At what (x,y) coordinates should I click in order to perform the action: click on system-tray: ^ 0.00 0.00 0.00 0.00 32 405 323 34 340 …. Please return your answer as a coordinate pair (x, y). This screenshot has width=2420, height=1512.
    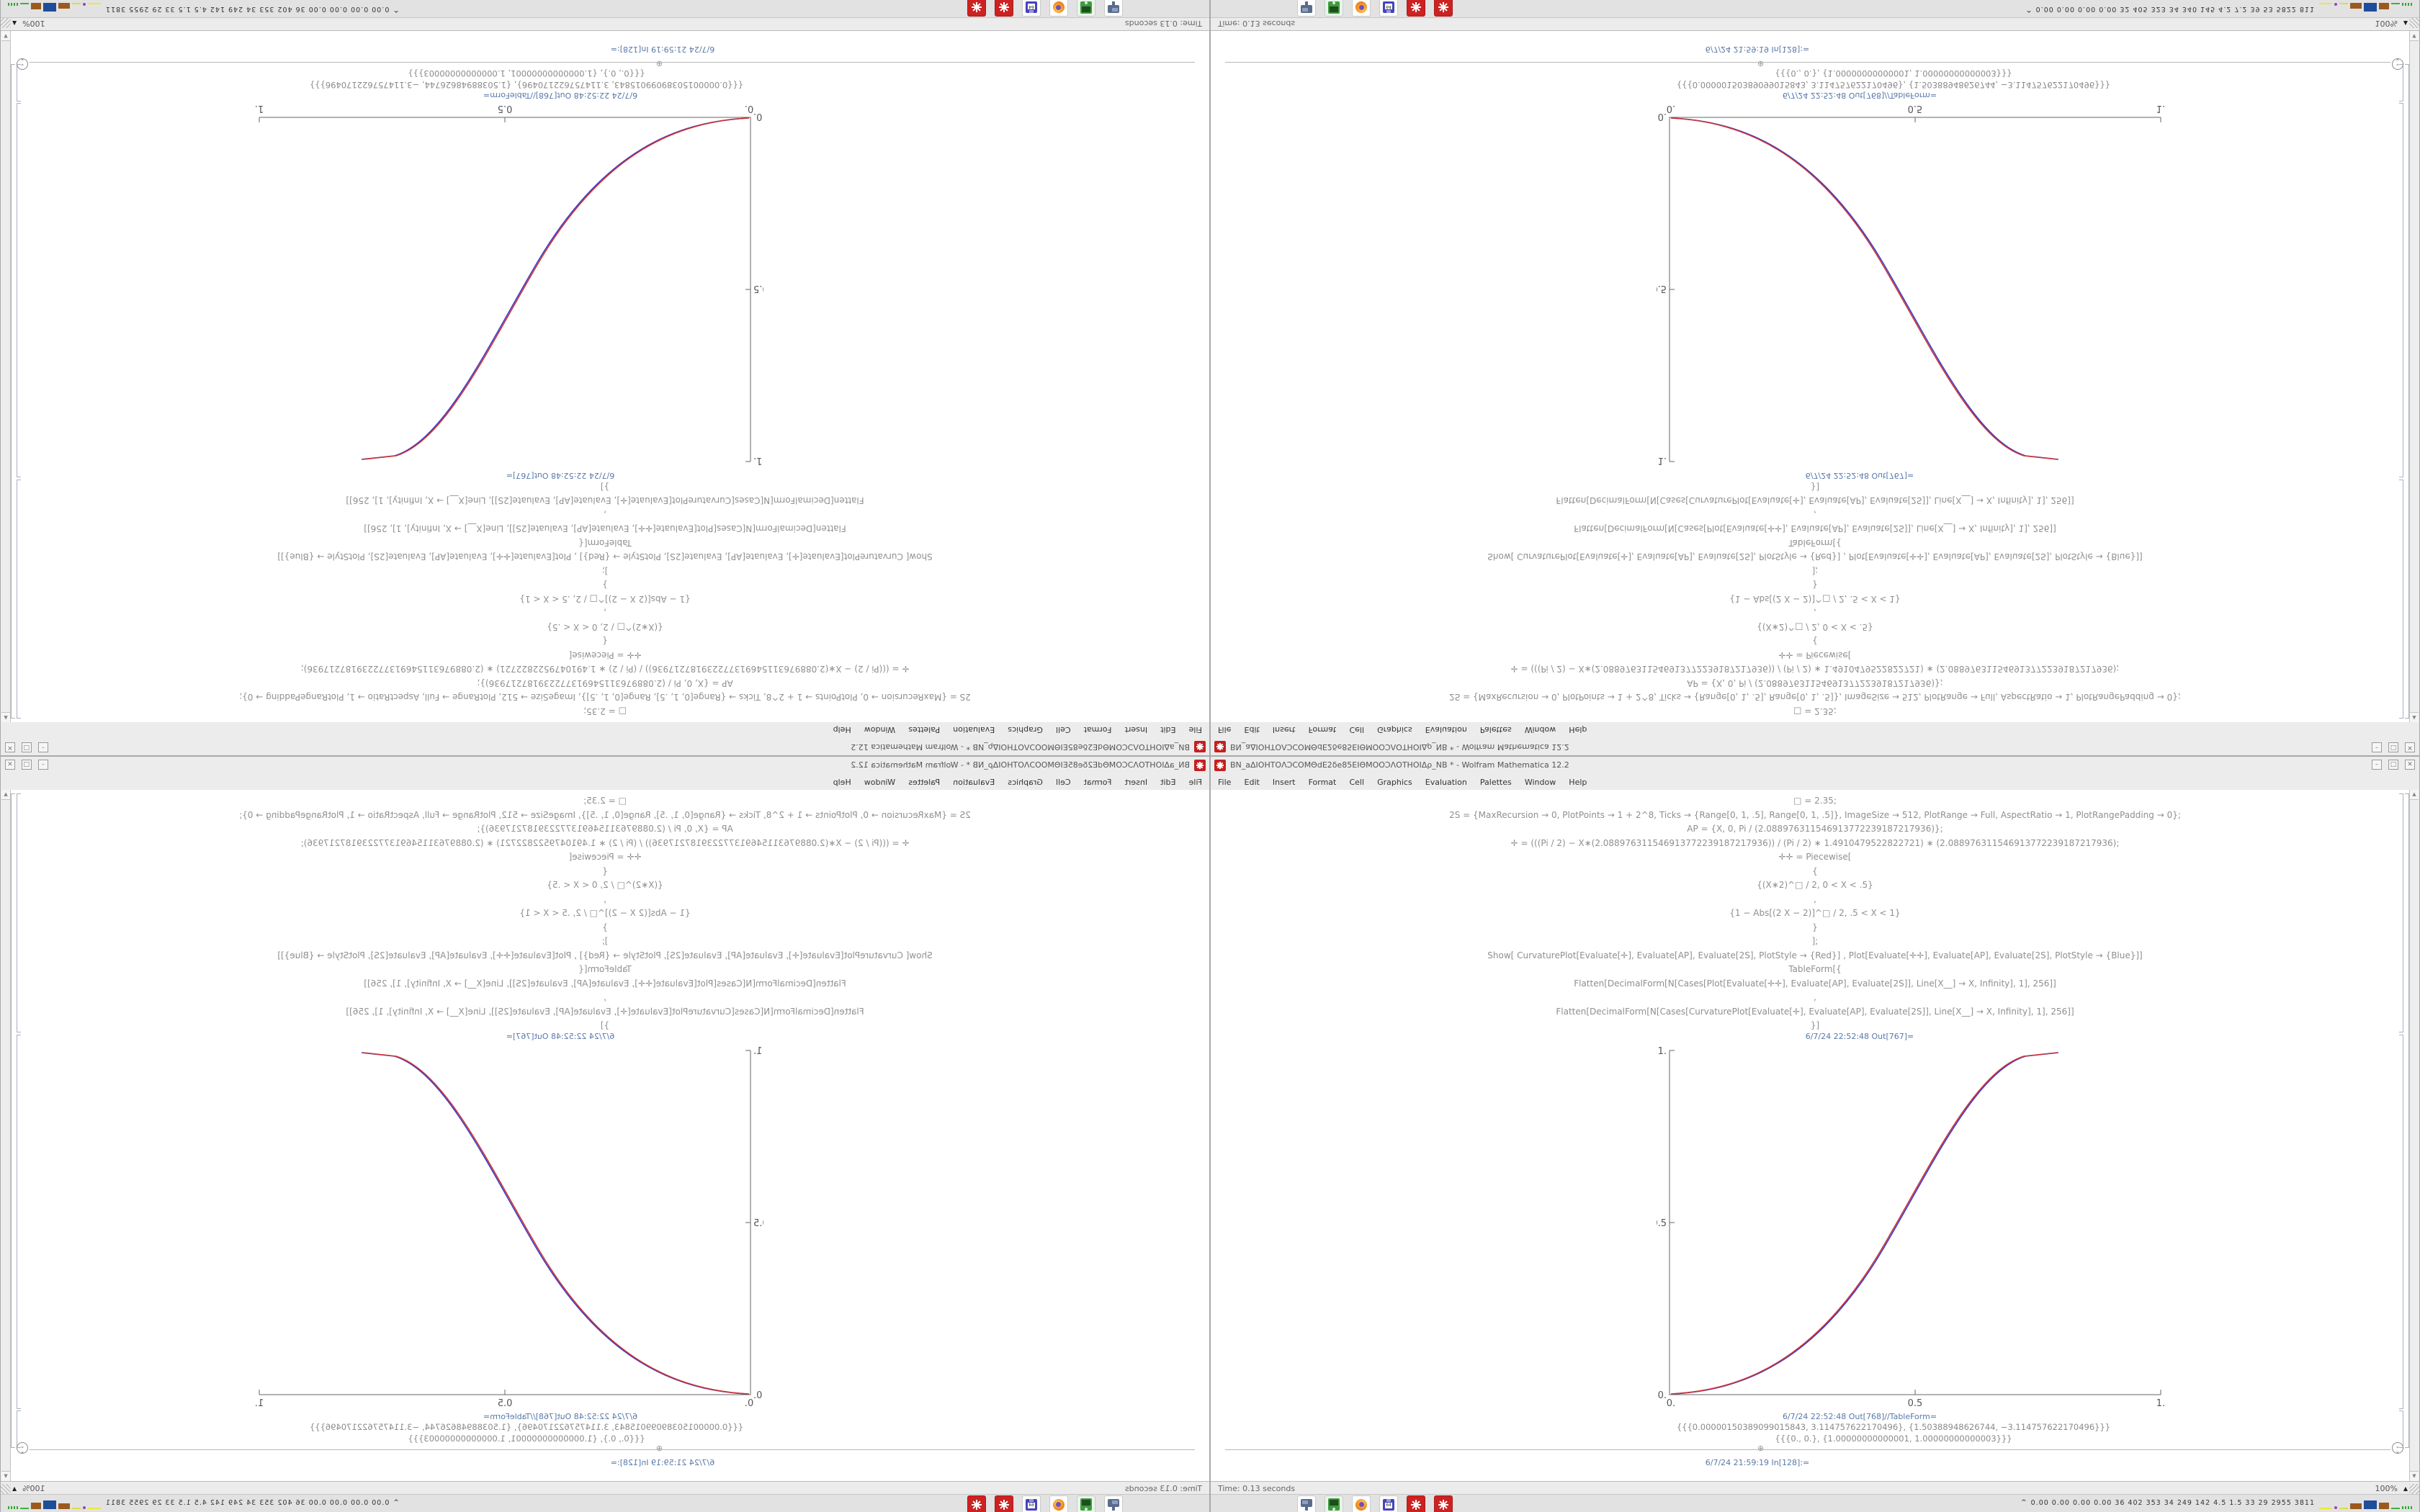
    Looking at the image, I should click on (2220, 9).